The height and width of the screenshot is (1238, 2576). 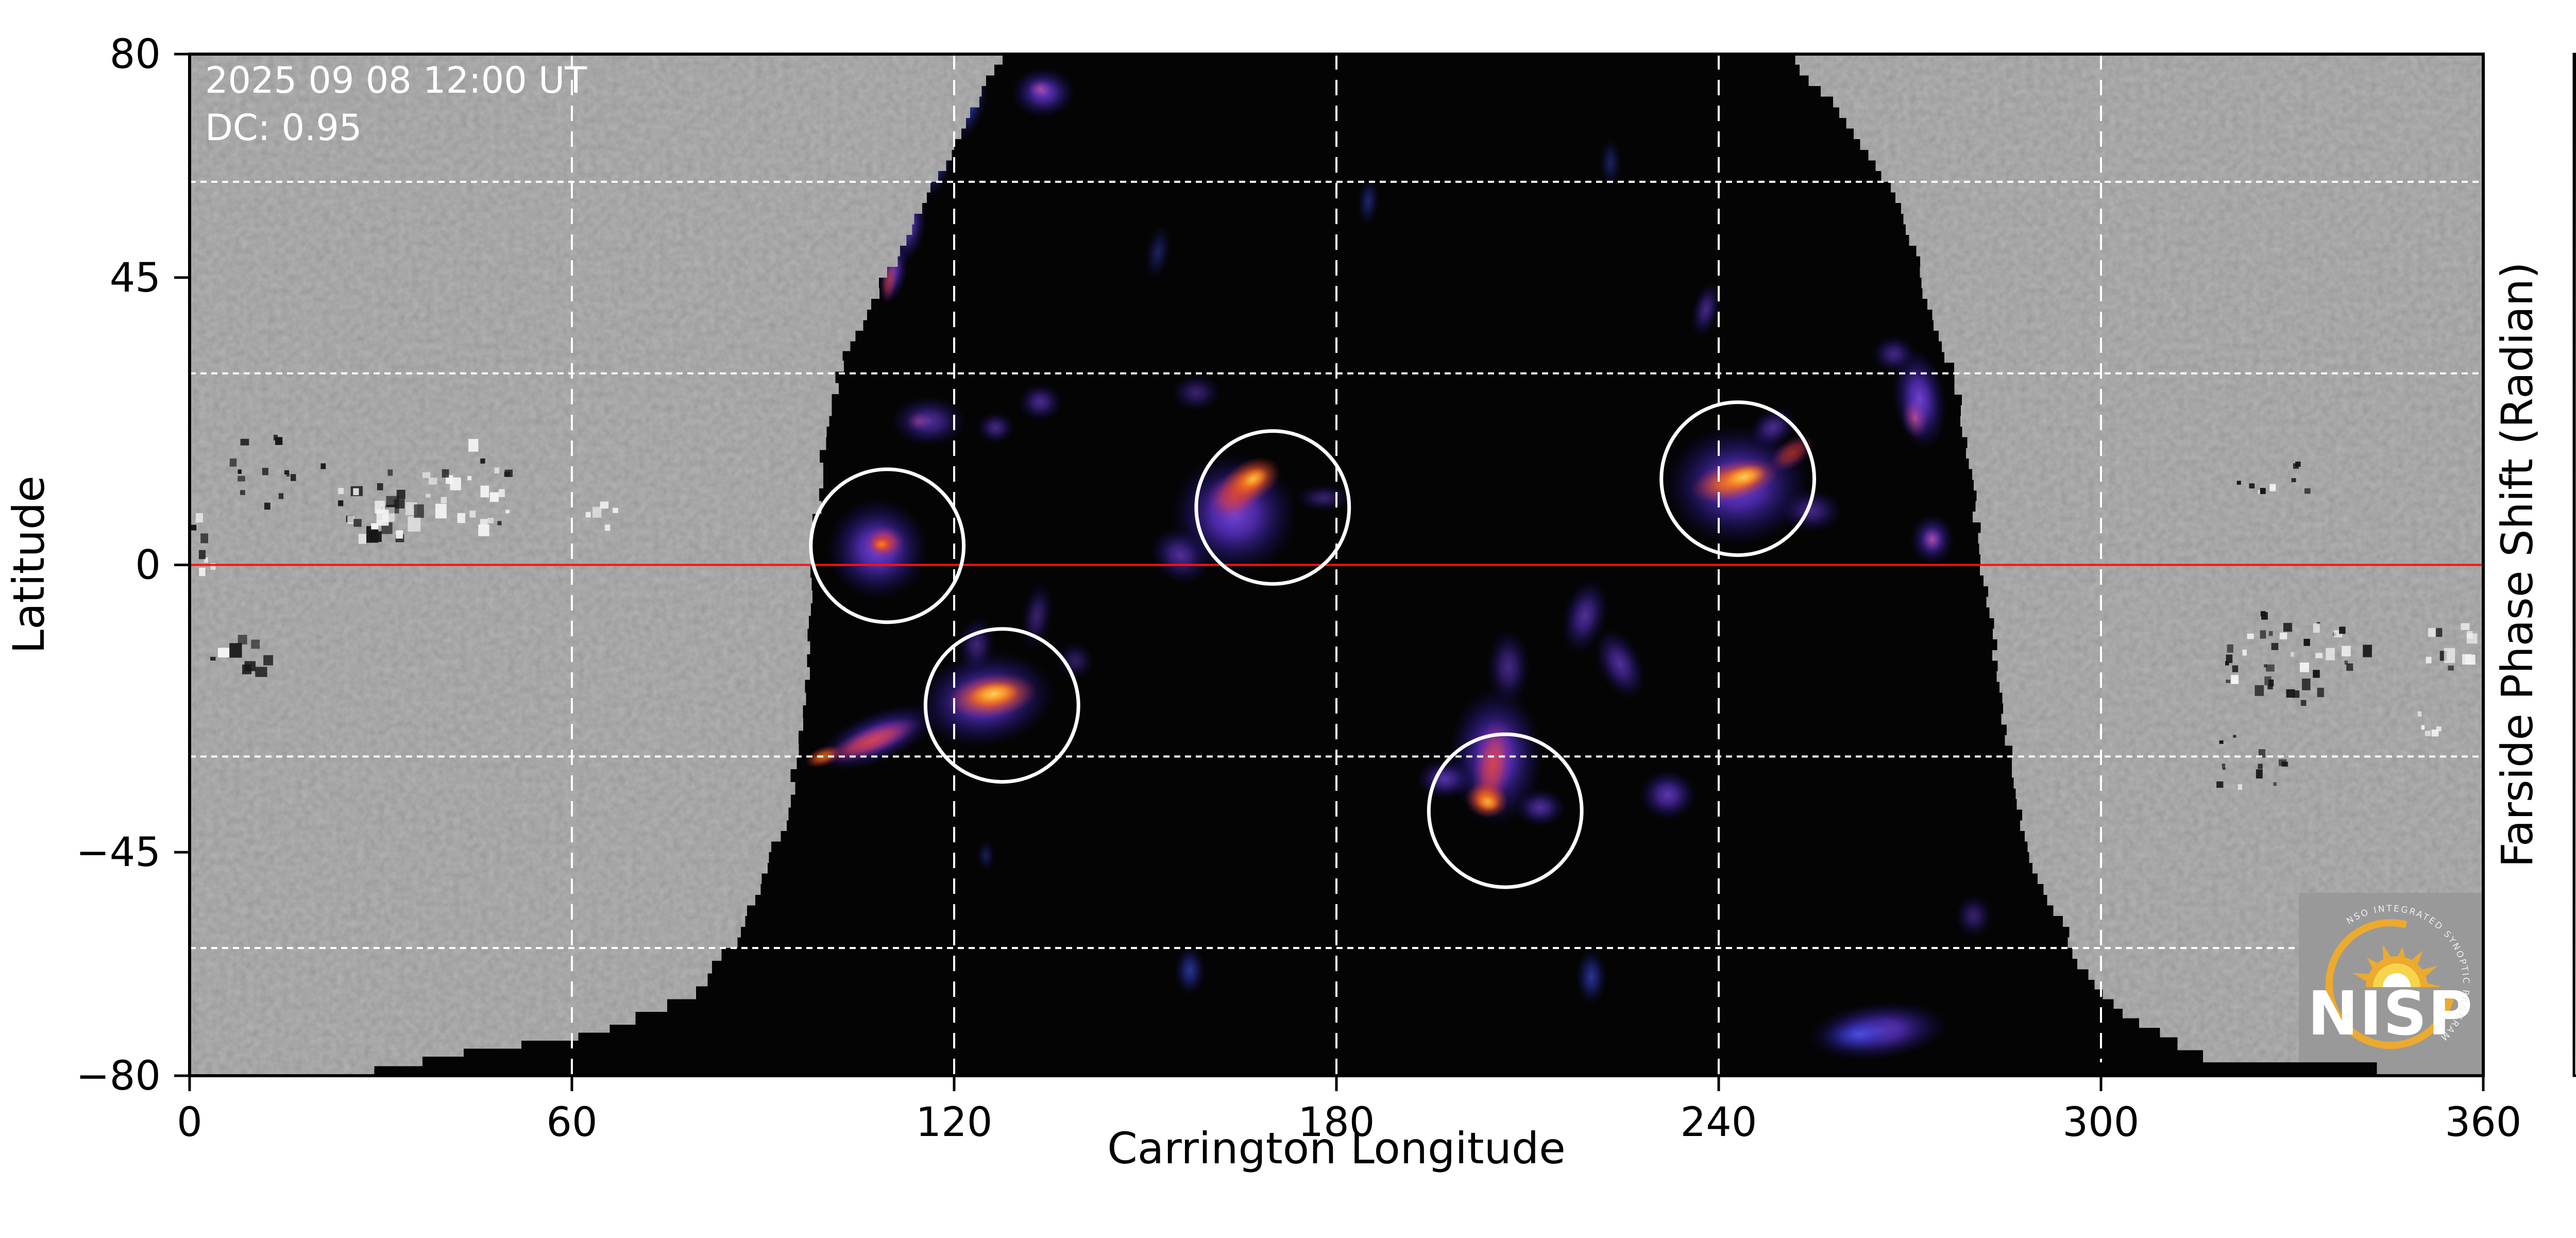 I want to click on y-tick-label: 45, so click(x=135, y=278).